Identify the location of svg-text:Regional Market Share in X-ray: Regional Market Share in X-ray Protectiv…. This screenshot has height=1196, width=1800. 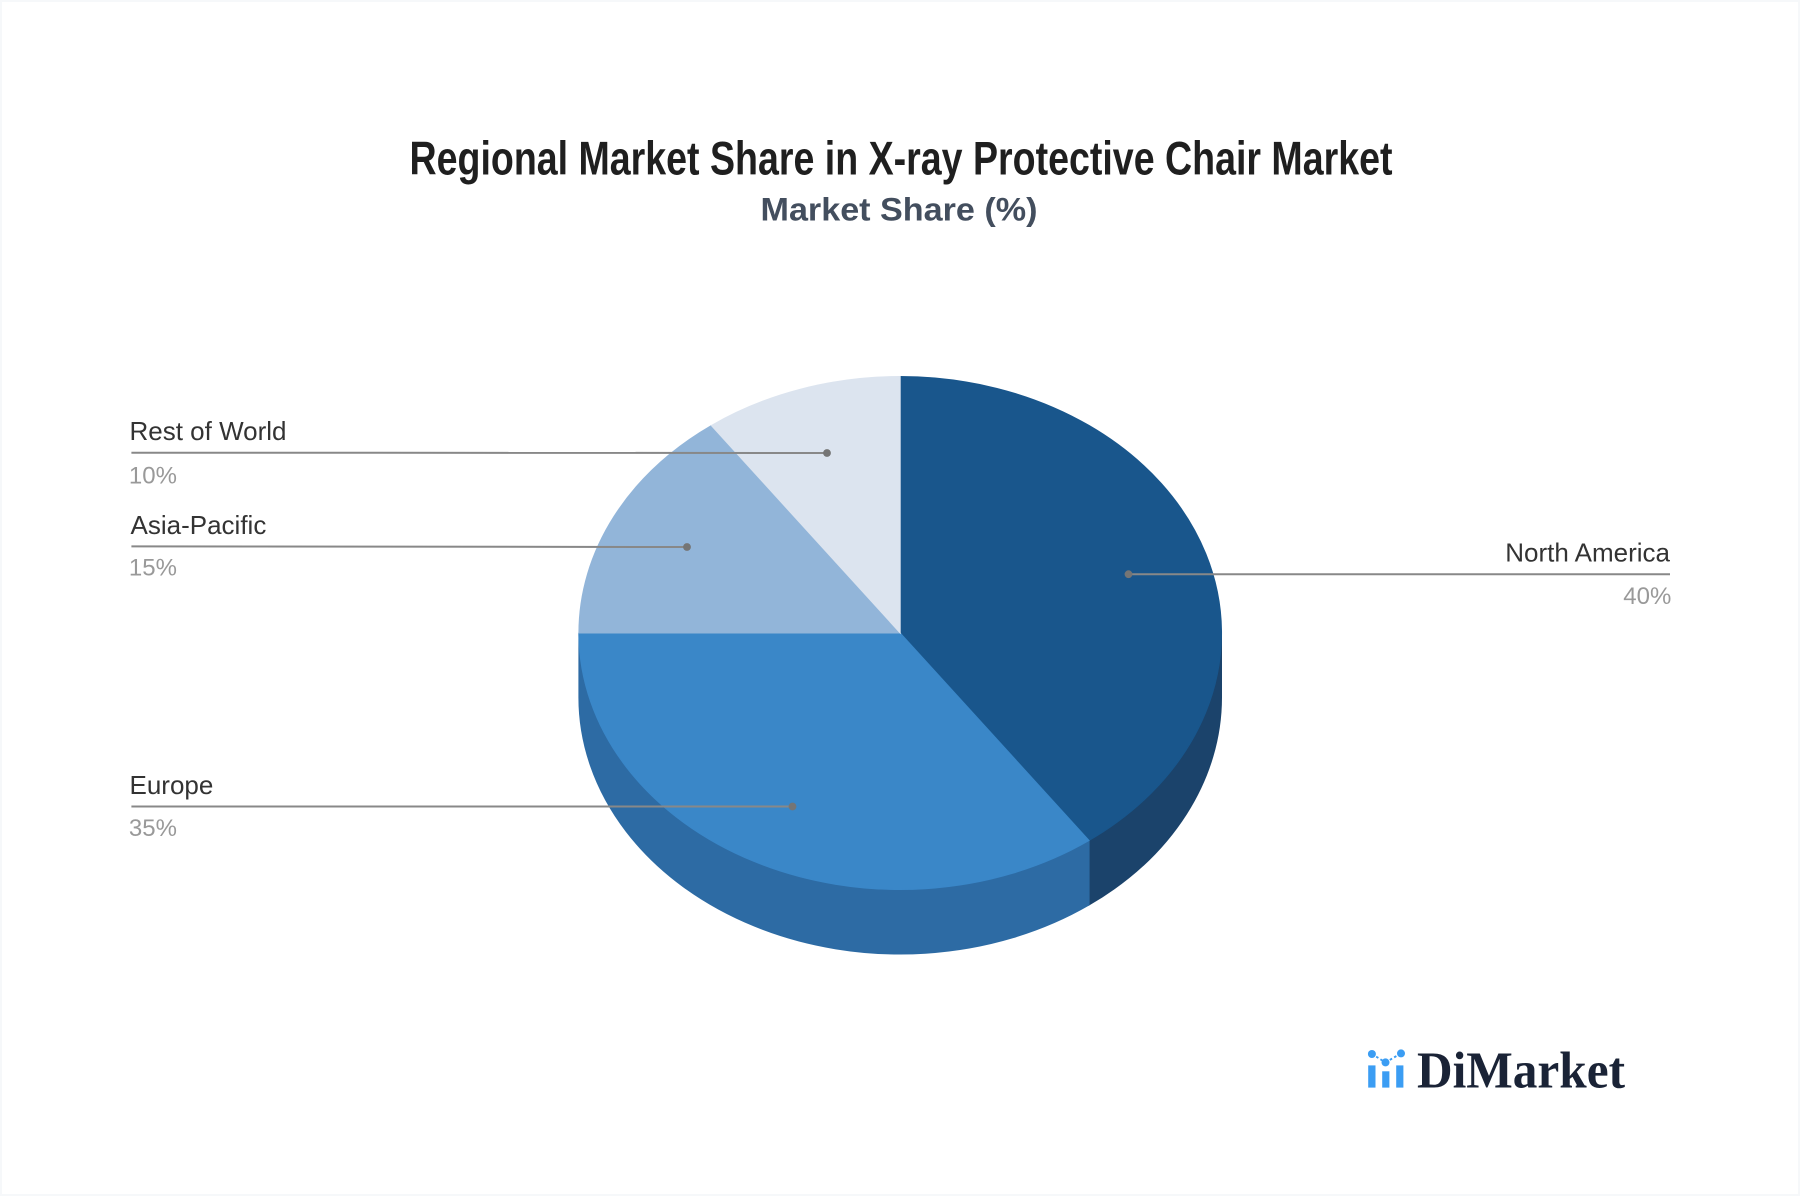
(901, 159).